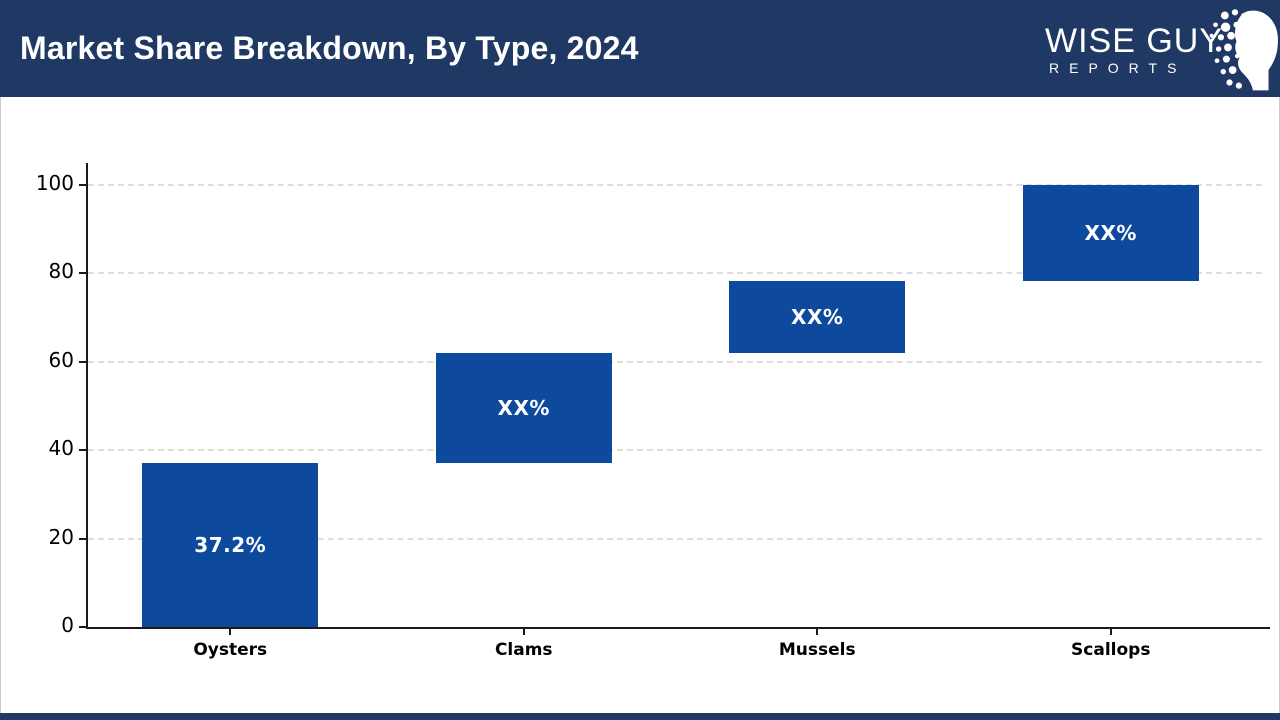 The image size is (1280, 720). Describe the element at coordinates (54, 183) in the screenshot. I see `y-tick-label: 100` at that location.